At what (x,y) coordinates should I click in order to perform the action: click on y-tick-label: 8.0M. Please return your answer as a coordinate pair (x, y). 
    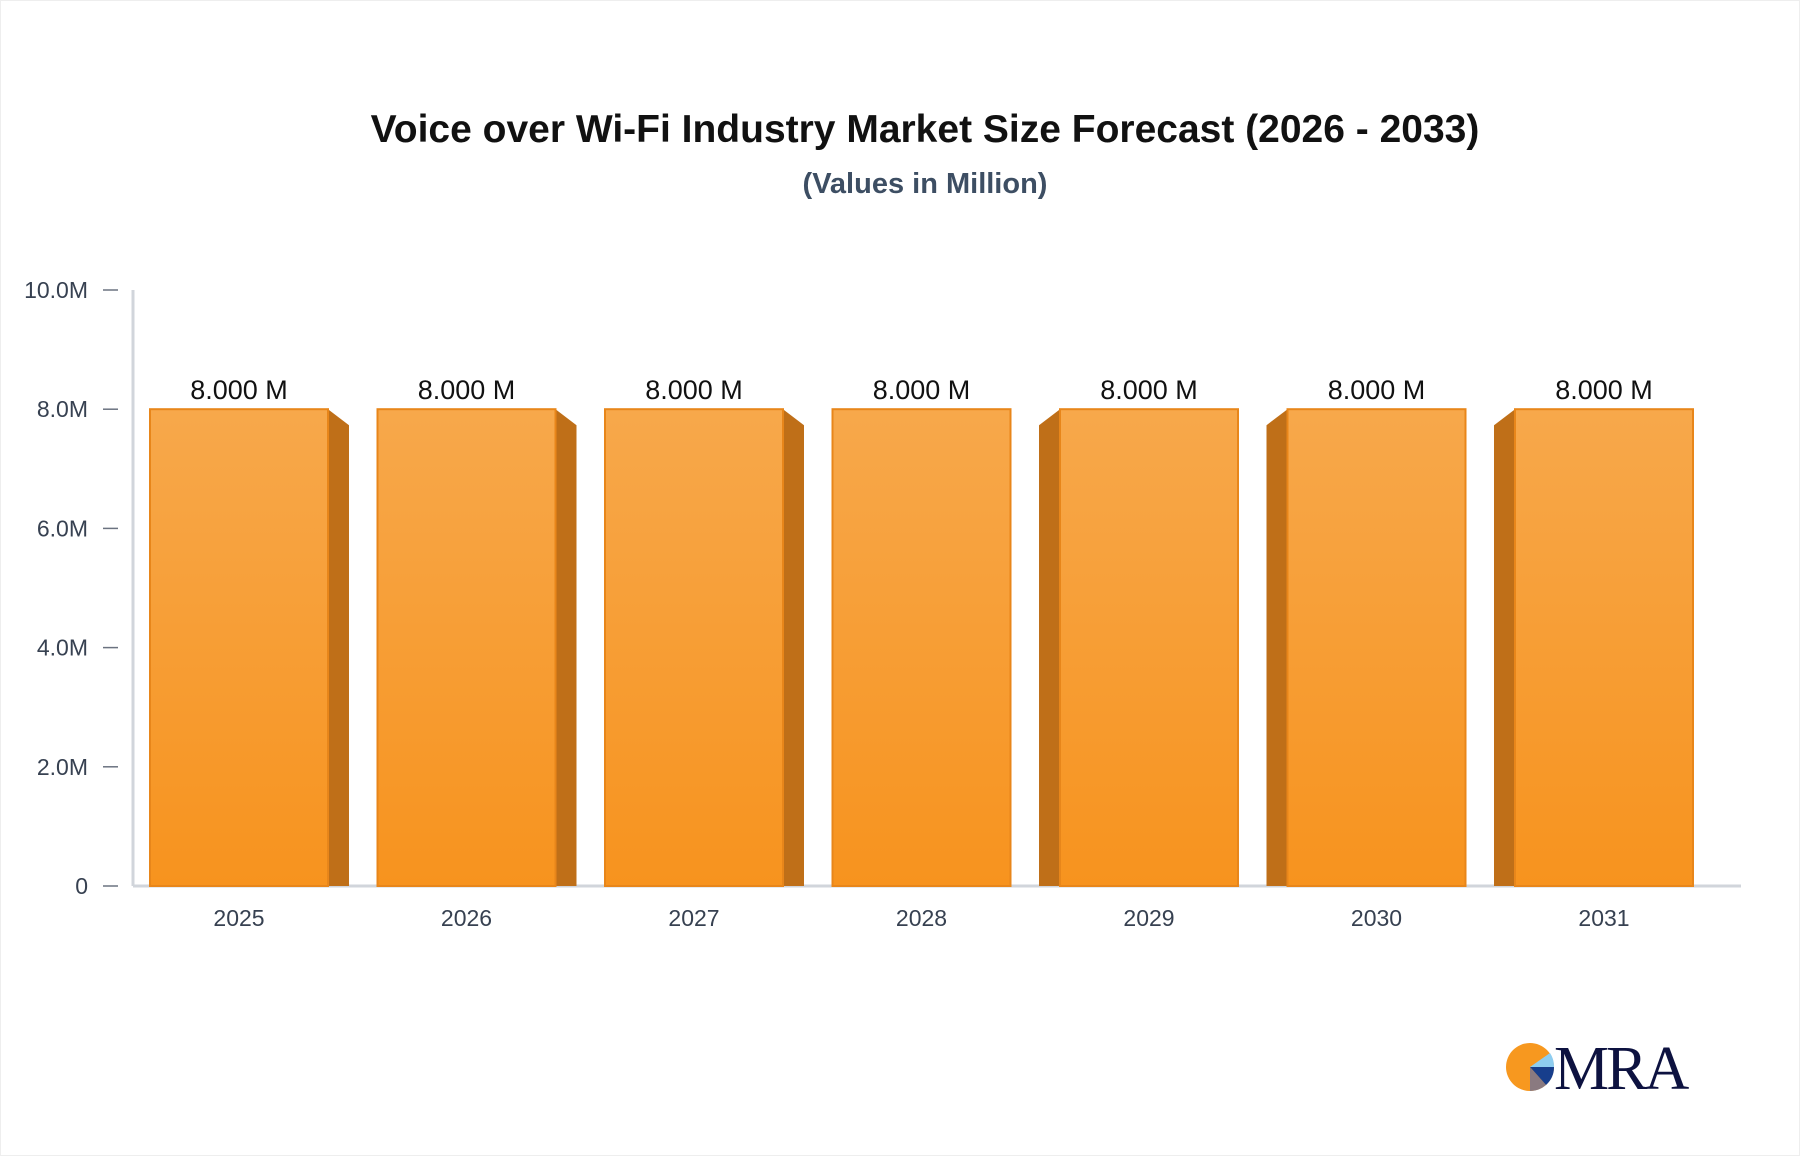
    Looking at the image, I should click on (62, 409).